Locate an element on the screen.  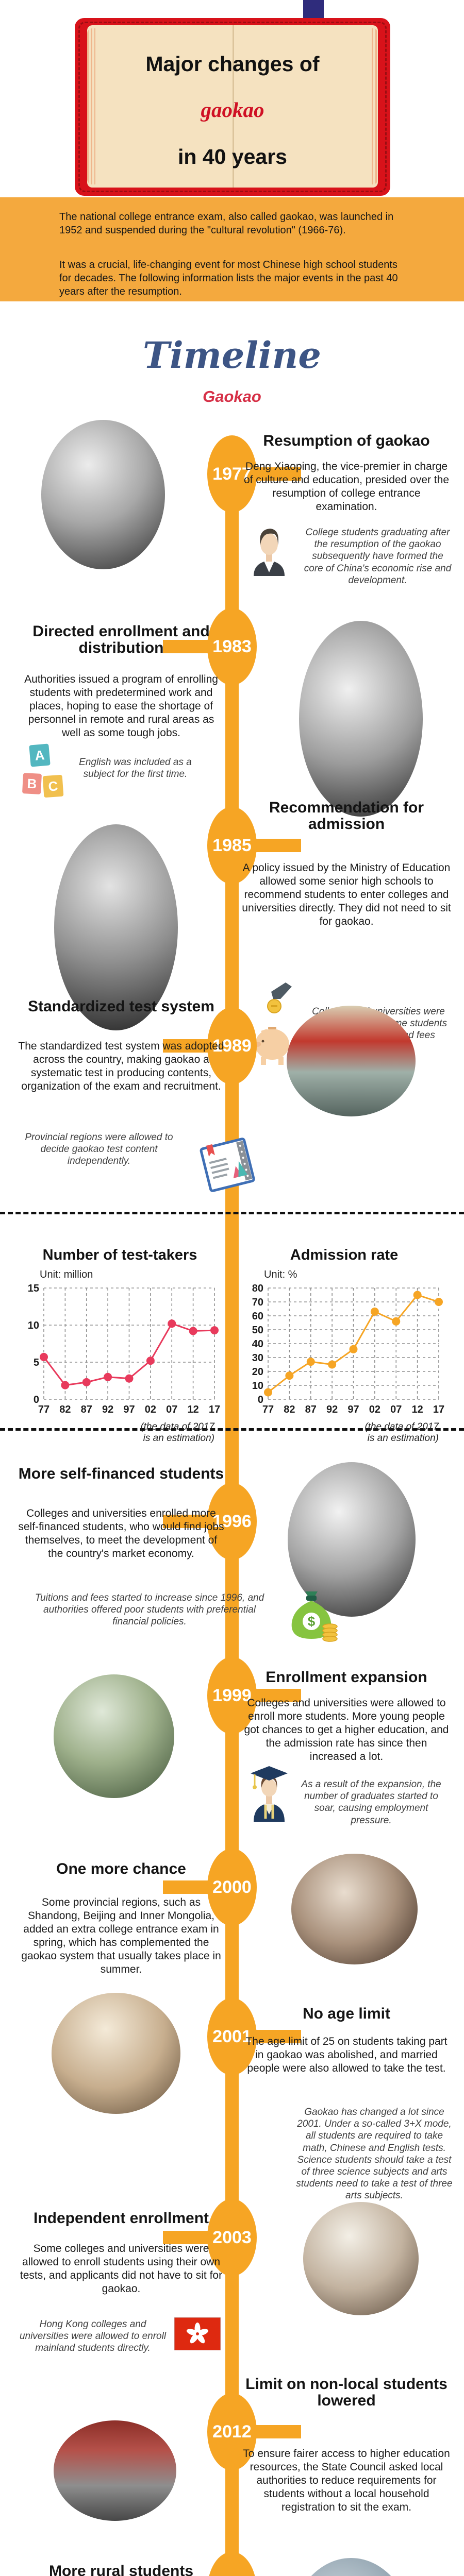
svg-text: 80 is located at coordinates (257, 1288).